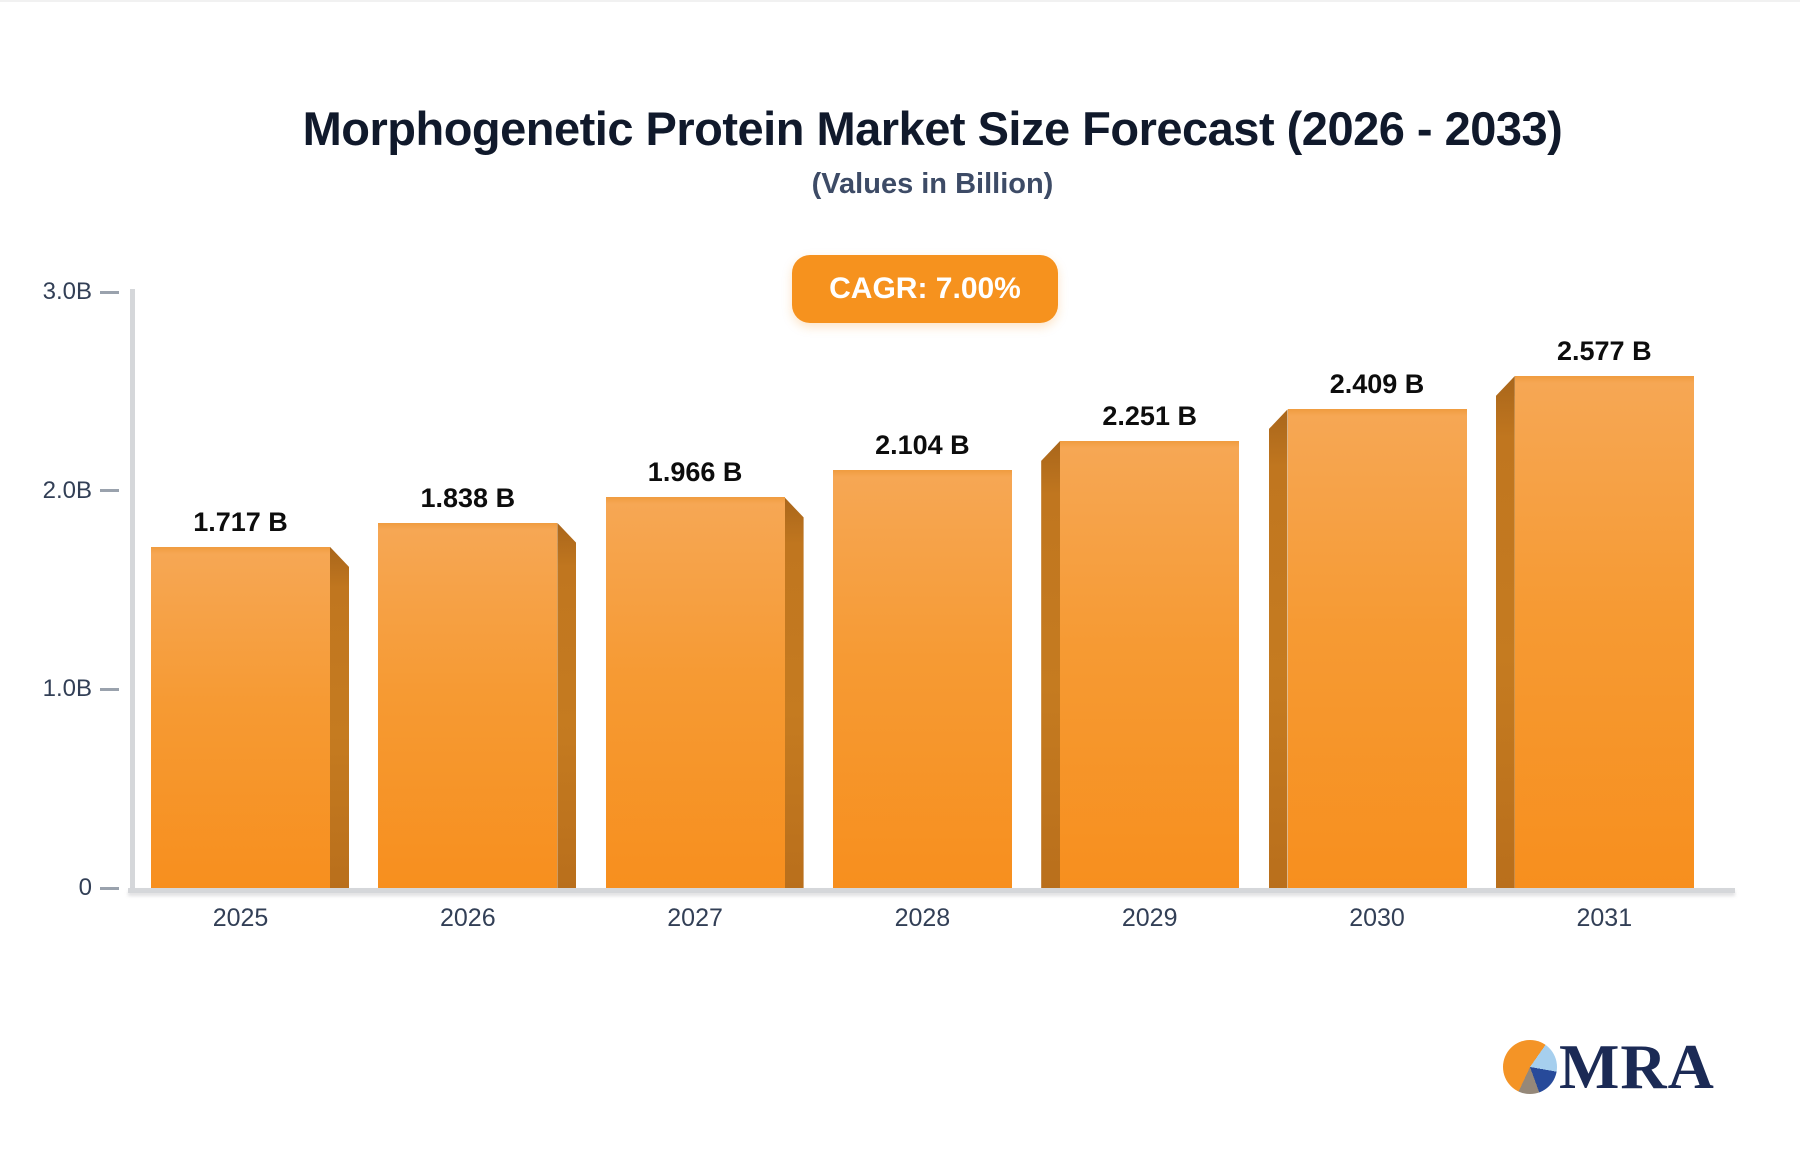  I want to click on bar-value-label: 1.838 B, so click(468, 497).